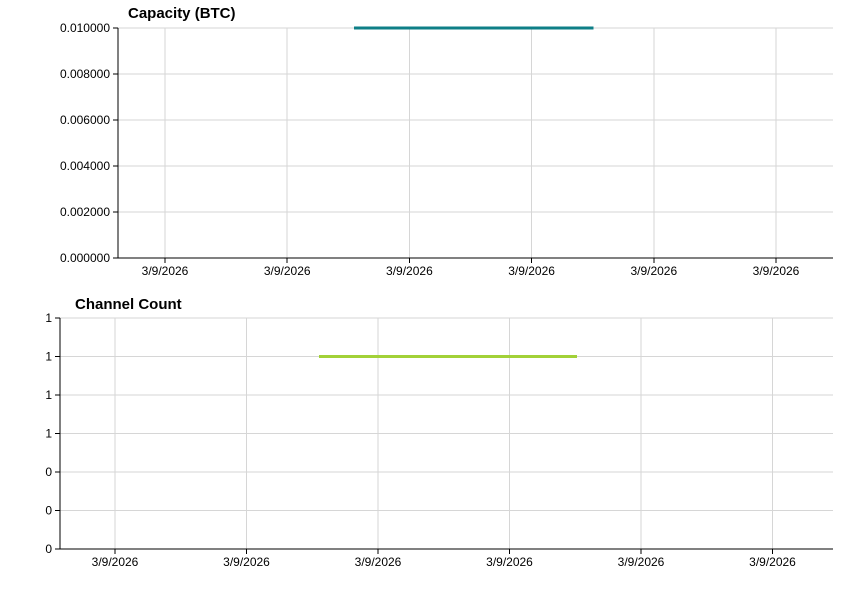  What do you see at coordinates (85, 212) in the screenshot?
I see `y-tick-label: 0.002000` at bounding box center [85, 212].